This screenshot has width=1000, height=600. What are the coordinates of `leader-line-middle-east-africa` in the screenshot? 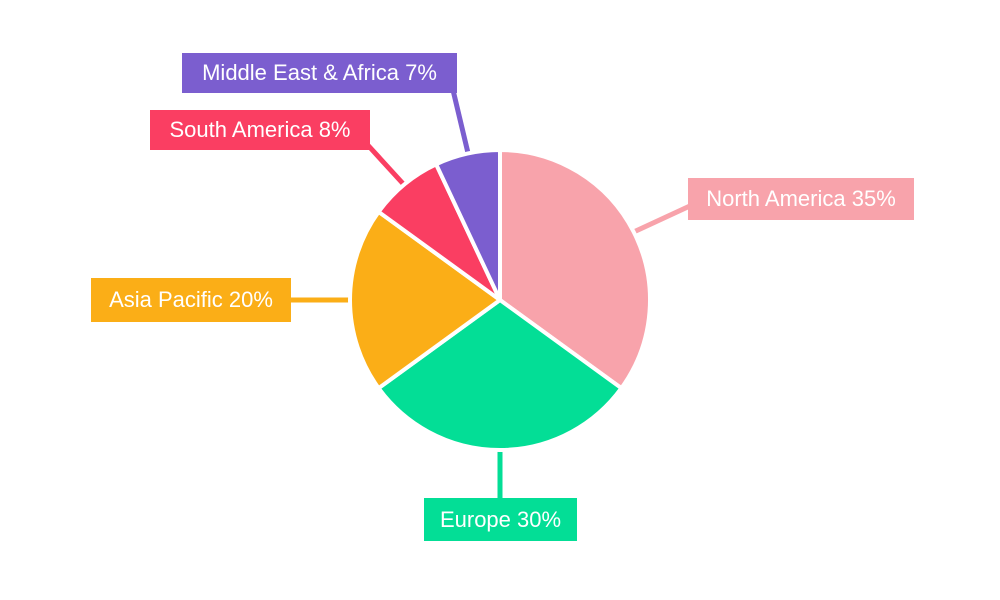 It's located at (460, 121).